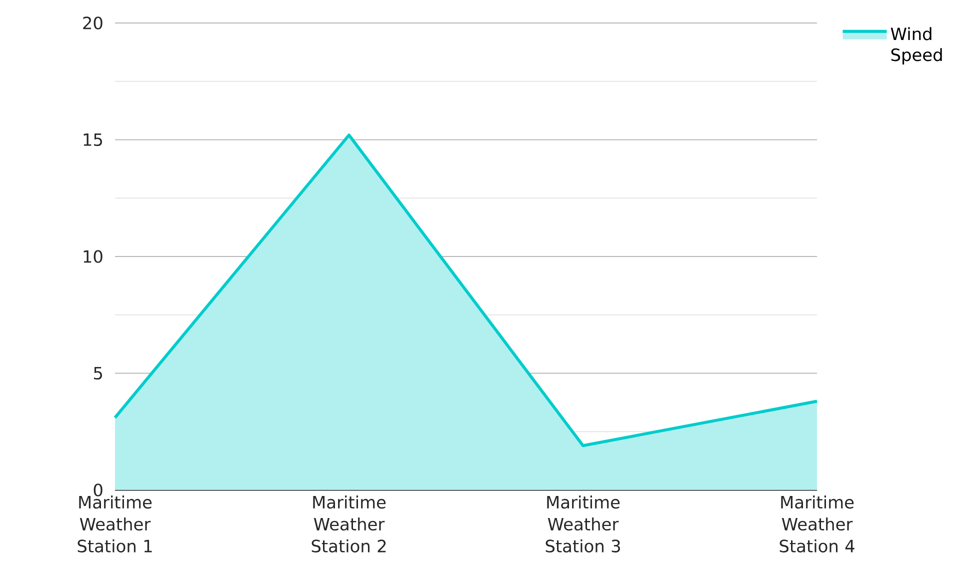 The height and width of the screenshot is (562, 975). I want to click on x-tick-label: Maritime Weather Station 4, so click(817, 524).